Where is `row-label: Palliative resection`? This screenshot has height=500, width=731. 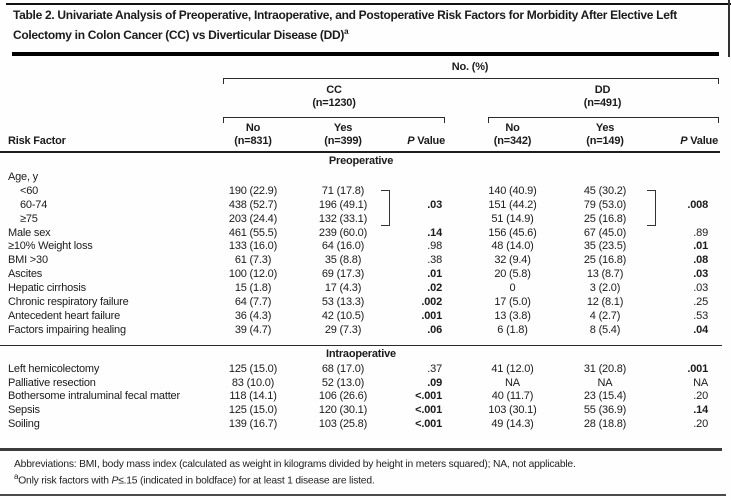
row-label: Palliative resection is located at coordinates (52, 382).